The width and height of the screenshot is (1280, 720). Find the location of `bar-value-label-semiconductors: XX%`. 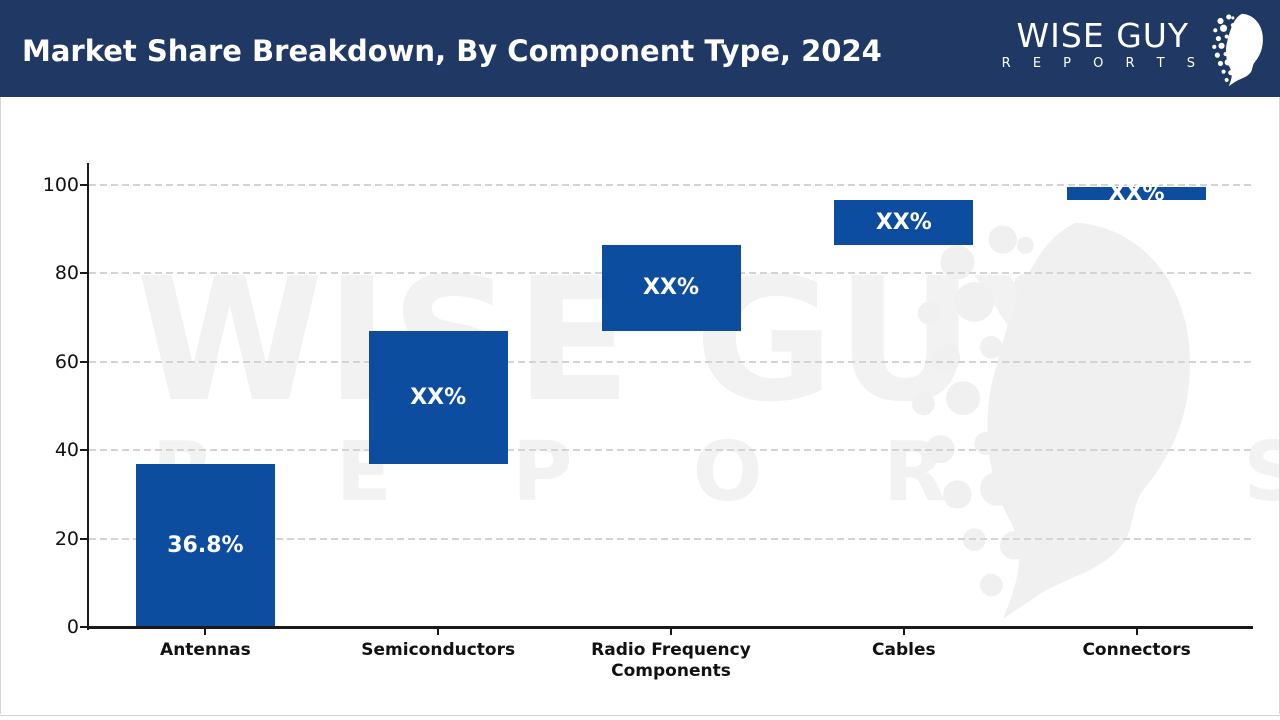

bar-value-label-semiconductors: XX% is located at coordinates (438, 397).